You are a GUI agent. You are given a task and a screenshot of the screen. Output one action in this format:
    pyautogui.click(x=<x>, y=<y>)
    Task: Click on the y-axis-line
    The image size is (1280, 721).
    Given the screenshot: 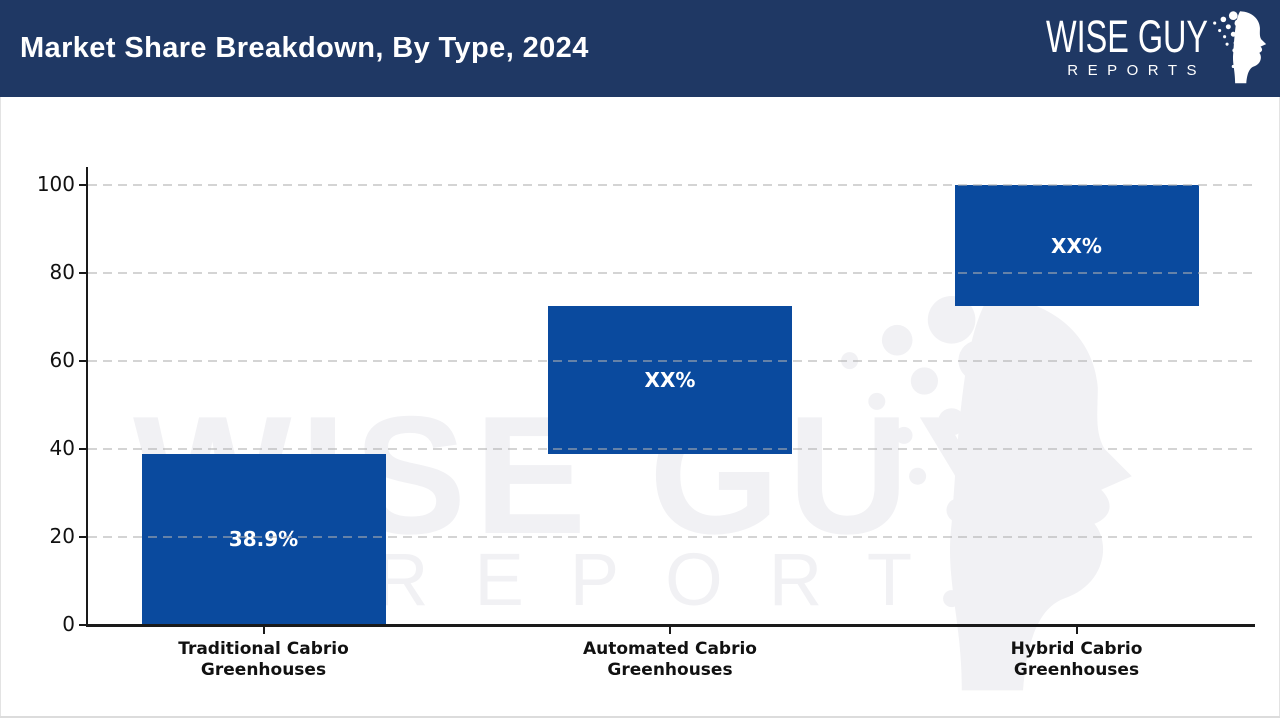 What is the action you would take?
    pyautogui.click(x=87, y=397)
    